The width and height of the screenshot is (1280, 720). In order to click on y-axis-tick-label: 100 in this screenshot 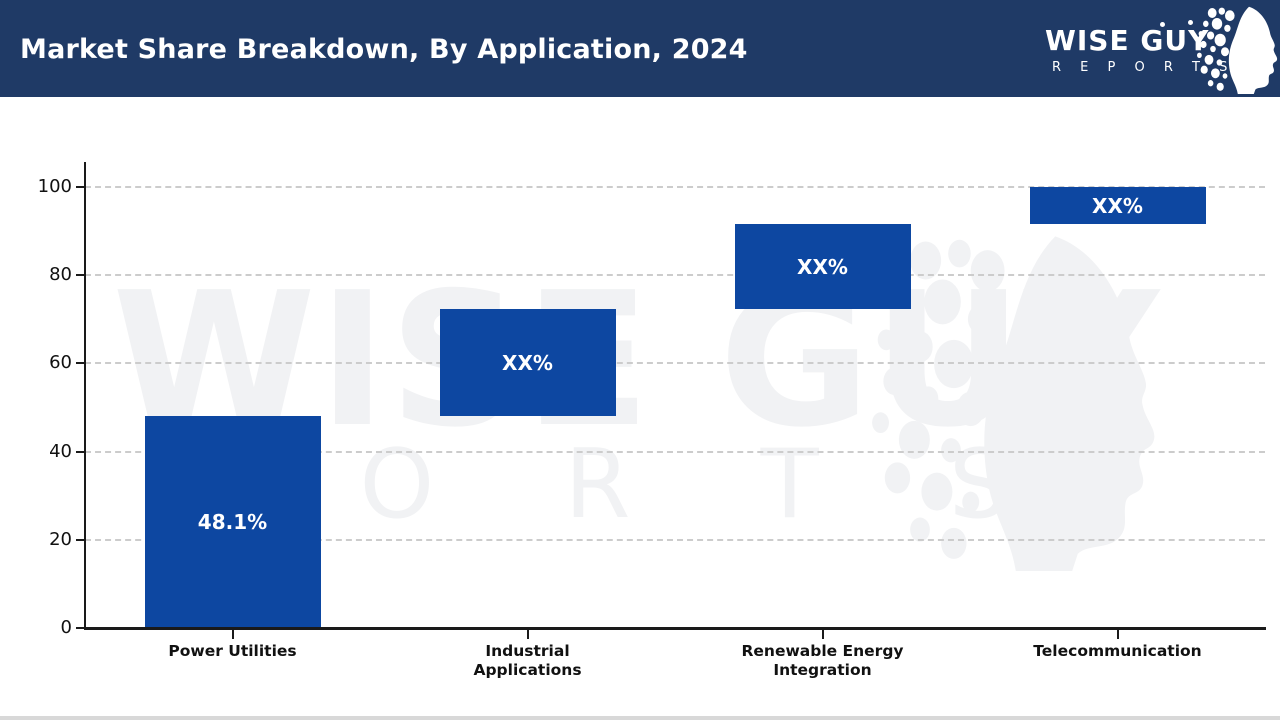, I will do `click(54, 186)`.